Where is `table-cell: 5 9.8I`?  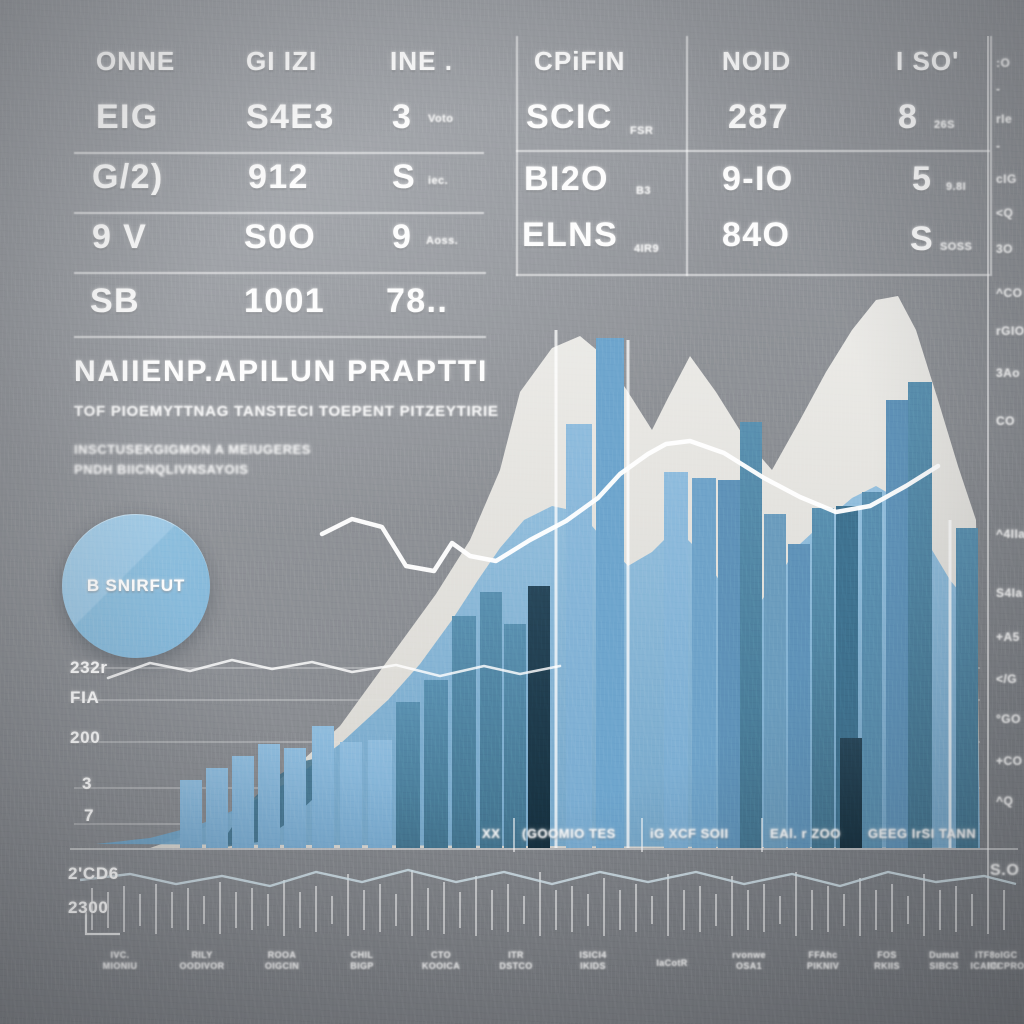
table-cell: 5 9.8I is located at coordinates (939, 179).